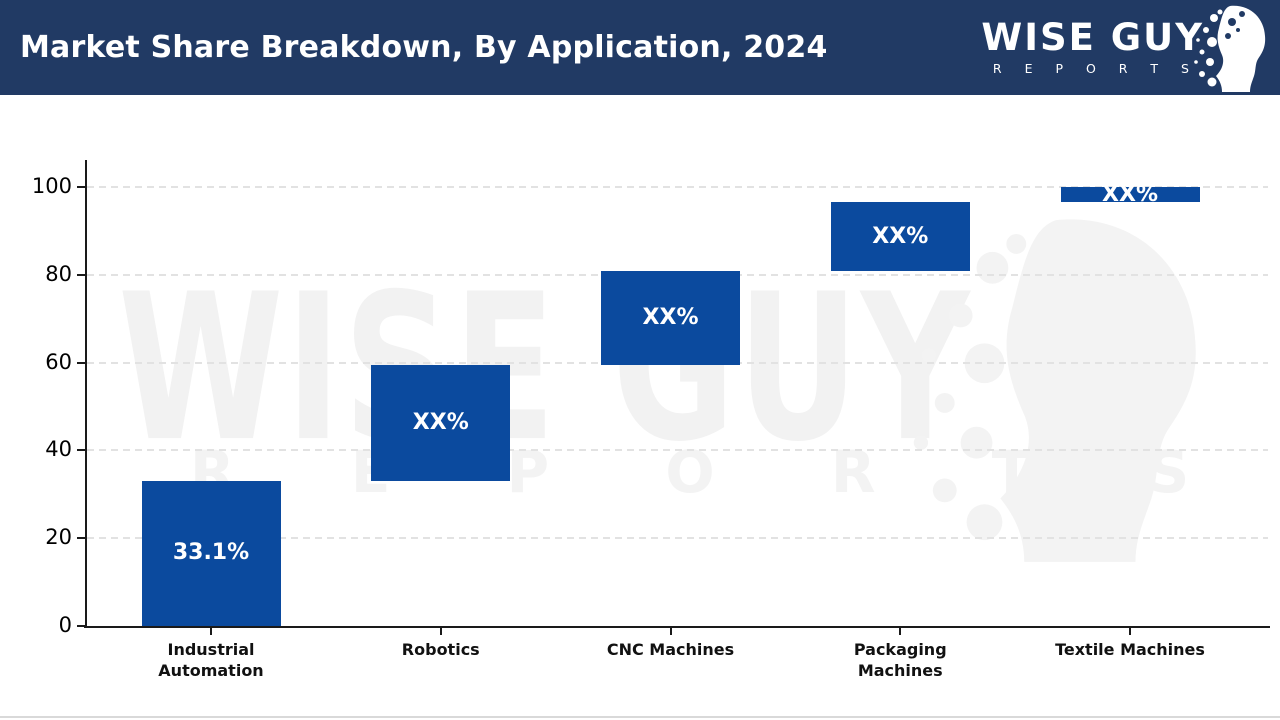 The image size is (1280, 720). I want to click on y-axis-tick-label: 60, so click(58, 361).